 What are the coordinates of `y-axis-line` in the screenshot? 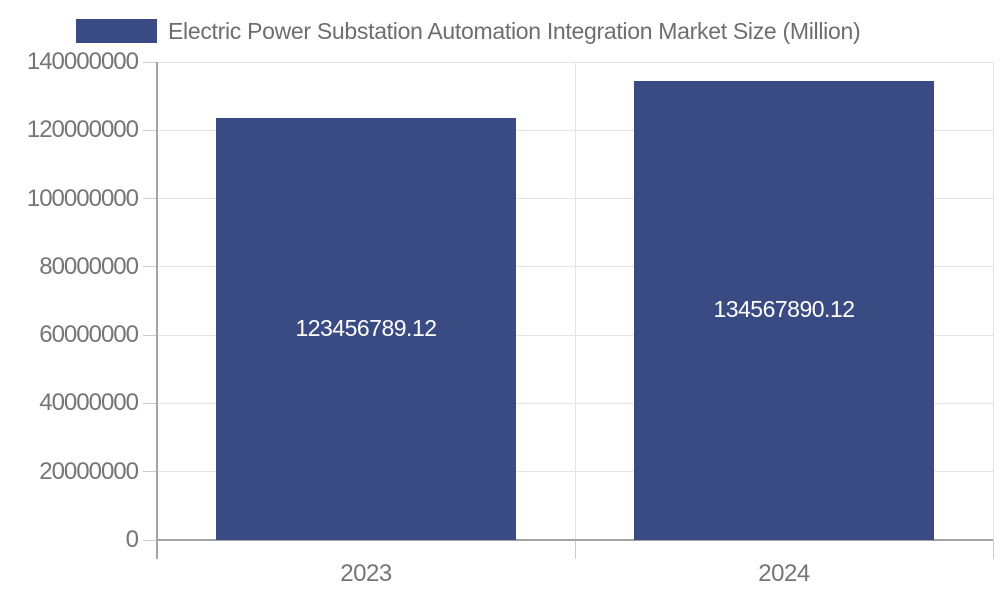 It's located at (157, 310).